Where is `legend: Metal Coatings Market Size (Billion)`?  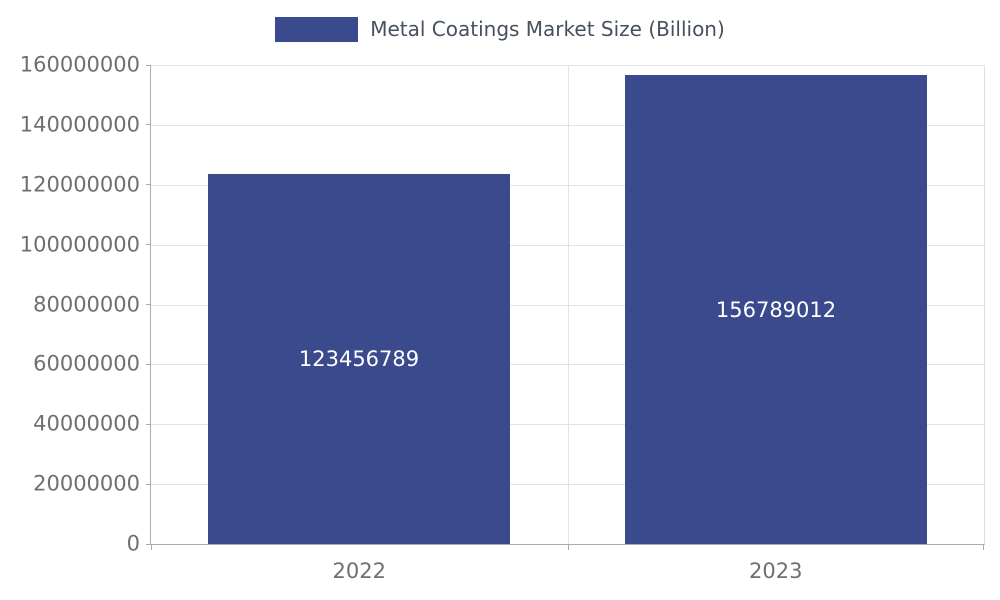
legend: Metal Coatings Market Size (Billion) is located at coordinates (500, 29).